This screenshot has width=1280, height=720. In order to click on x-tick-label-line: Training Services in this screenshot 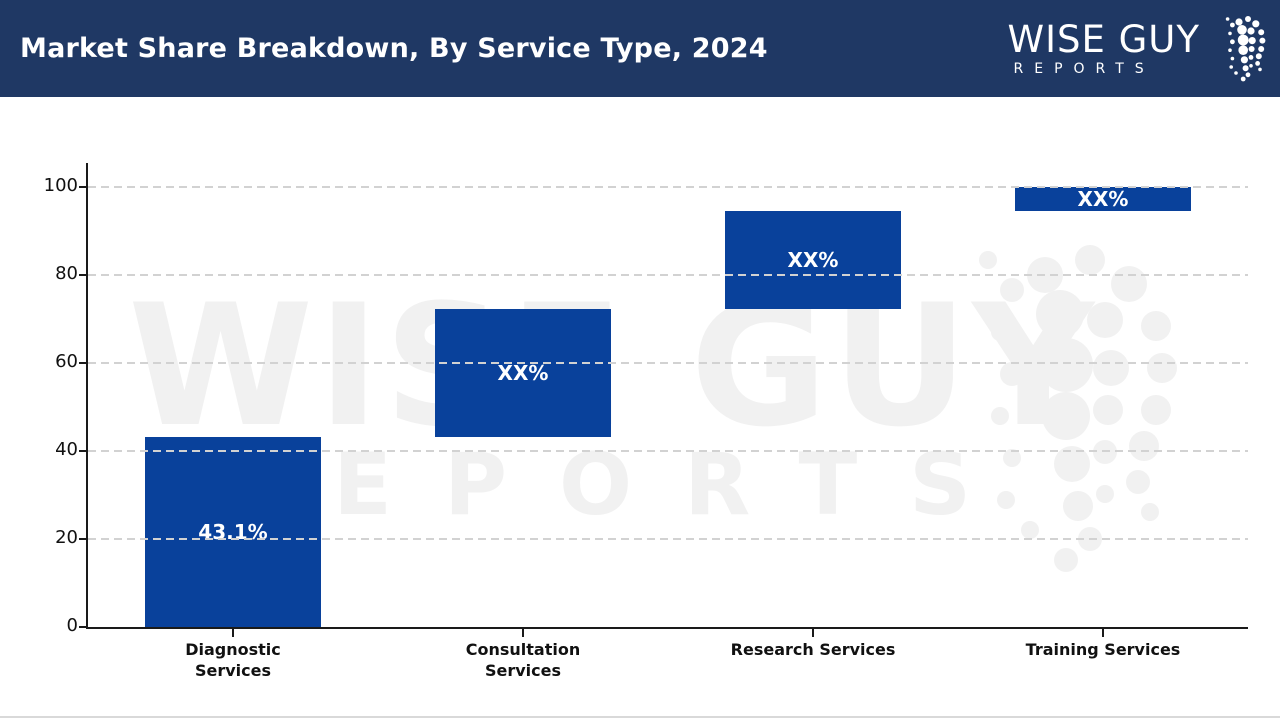, I will do `click(1103, 649)`.